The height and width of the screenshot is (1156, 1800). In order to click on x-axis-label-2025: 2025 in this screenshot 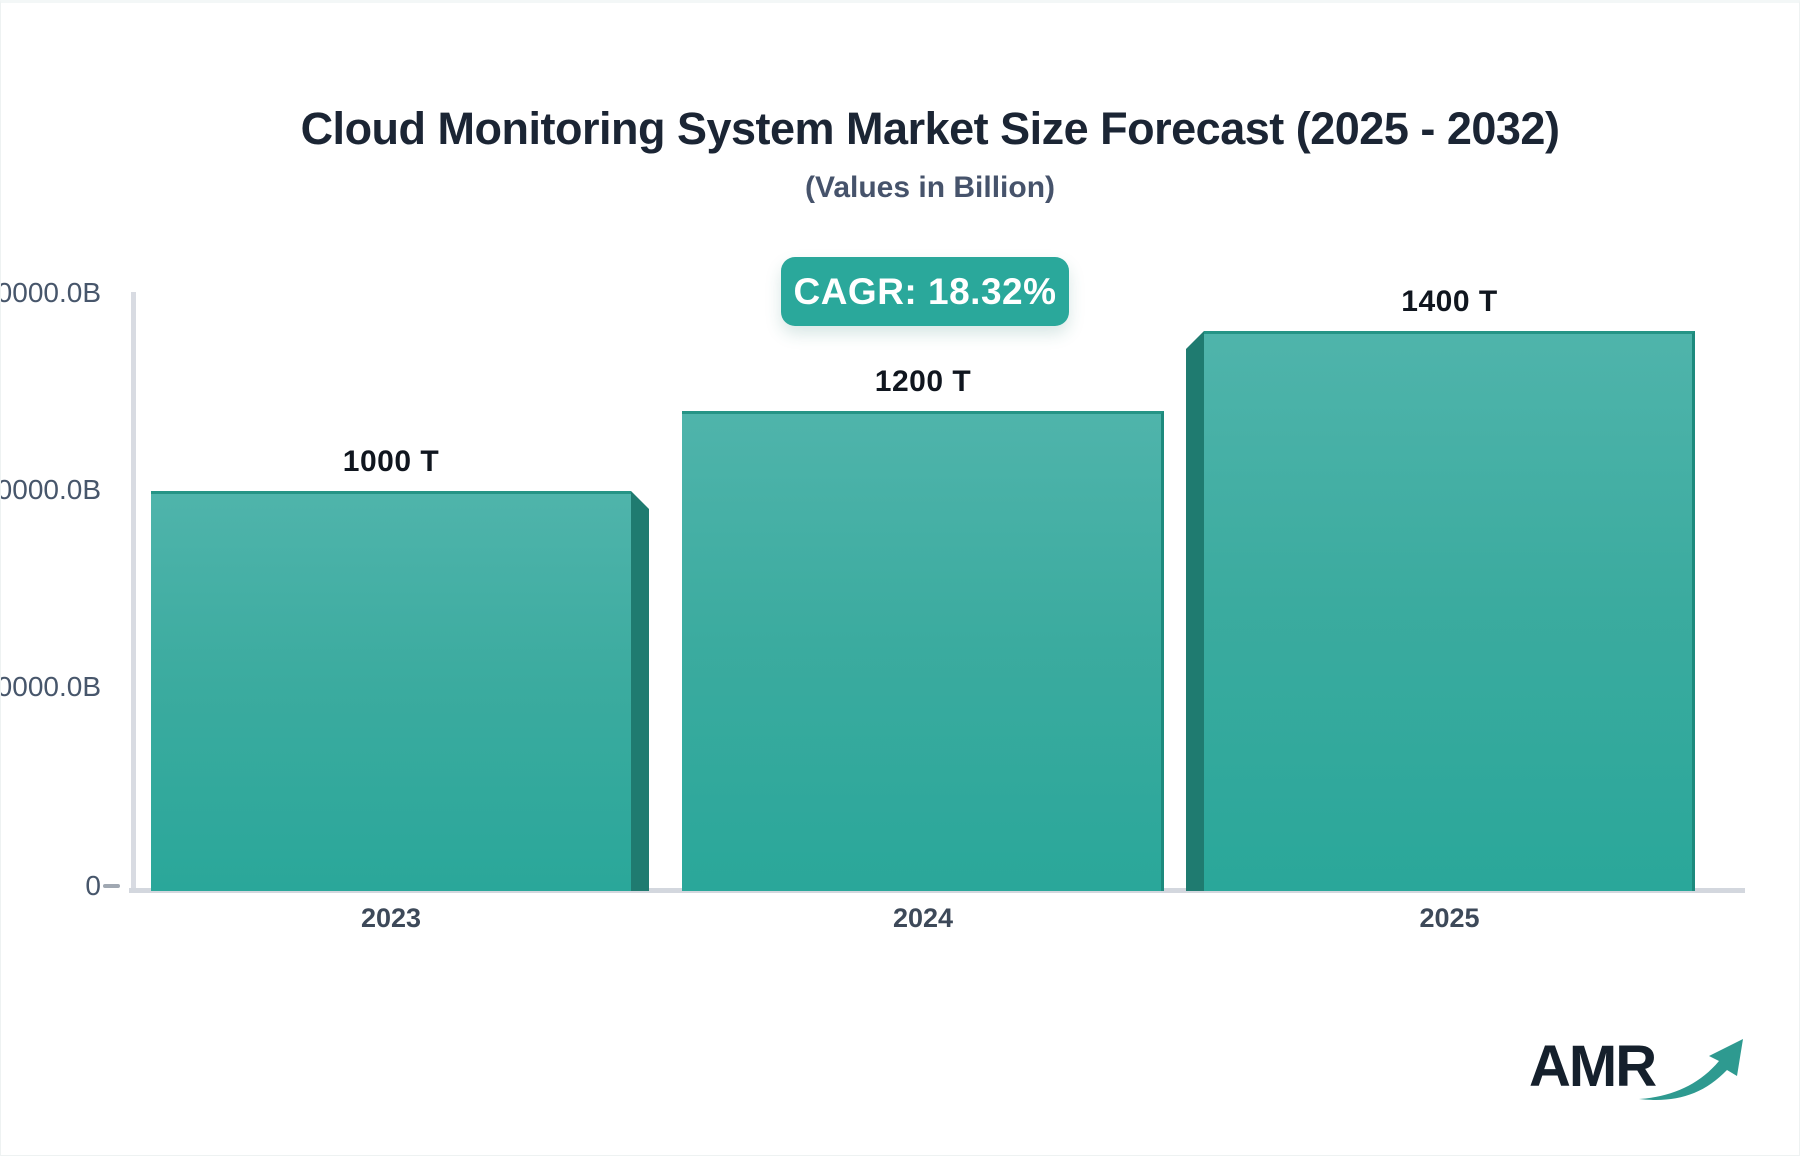, I will do `click(1449, 918)`.